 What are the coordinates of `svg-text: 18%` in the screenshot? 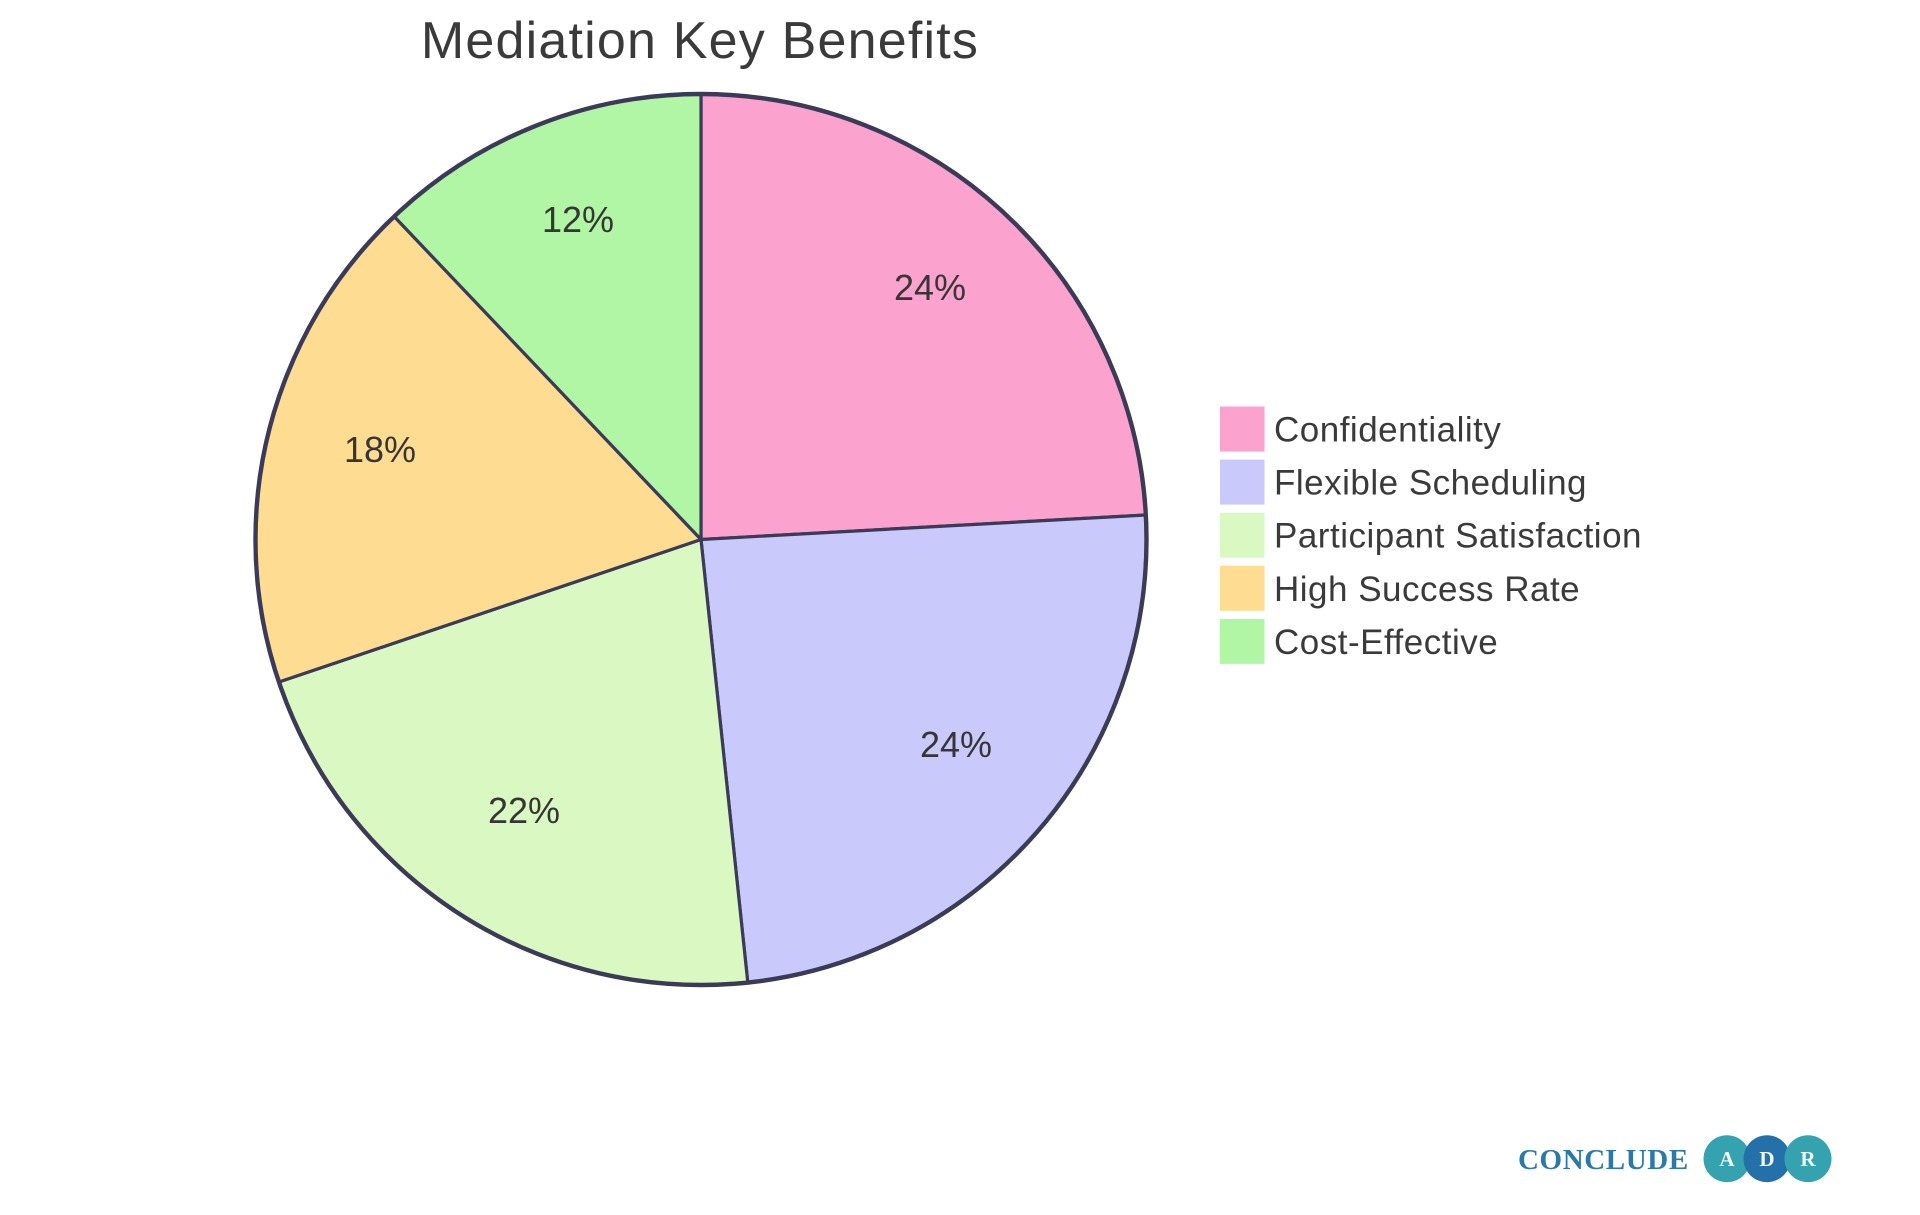 It's located at (380, 449).